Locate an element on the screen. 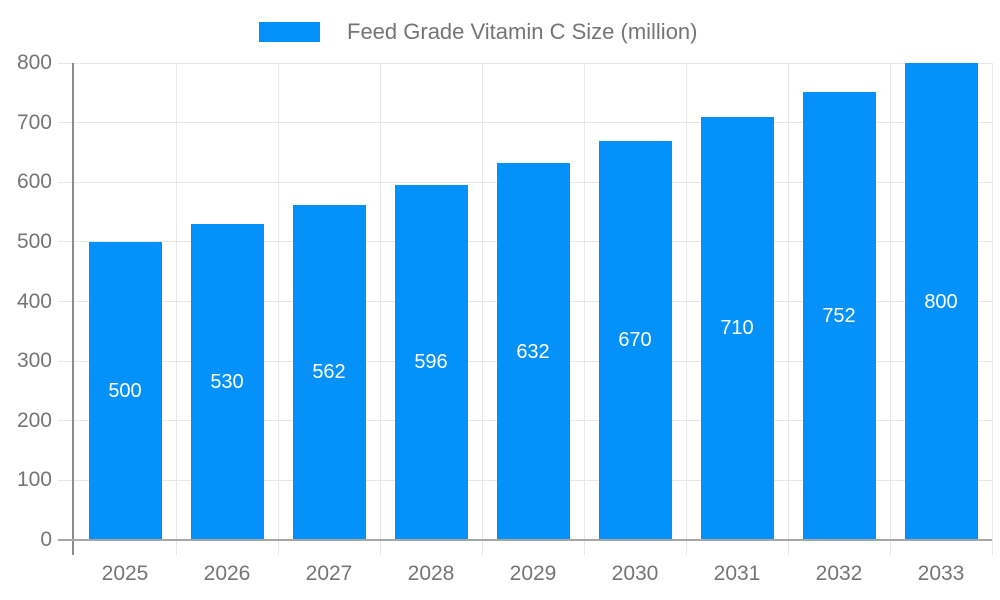  bar-value-label: 500 is located at coordinates (125, 390).